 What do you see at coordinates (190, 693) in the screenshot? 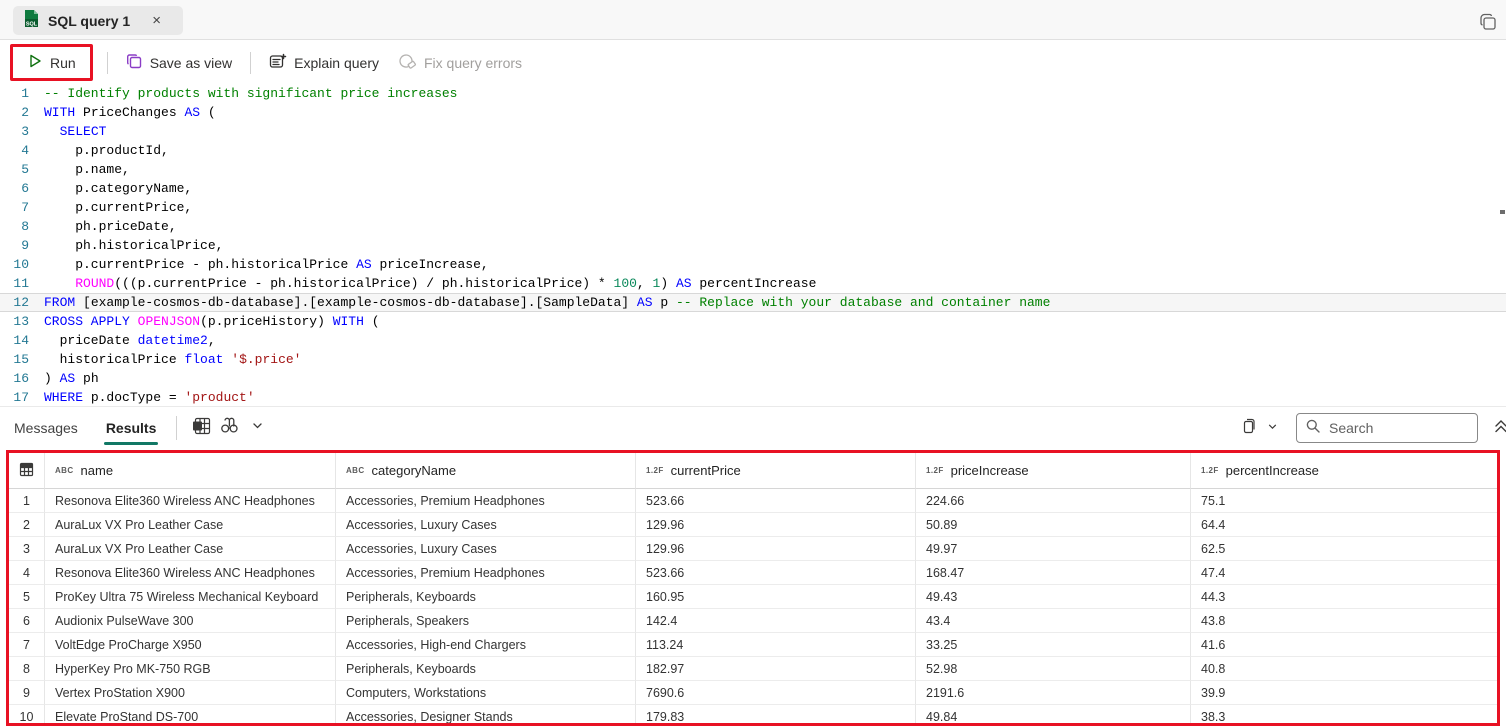
I see `table-cell: Vertex ProStation X900` at bounding box center [190, 693].